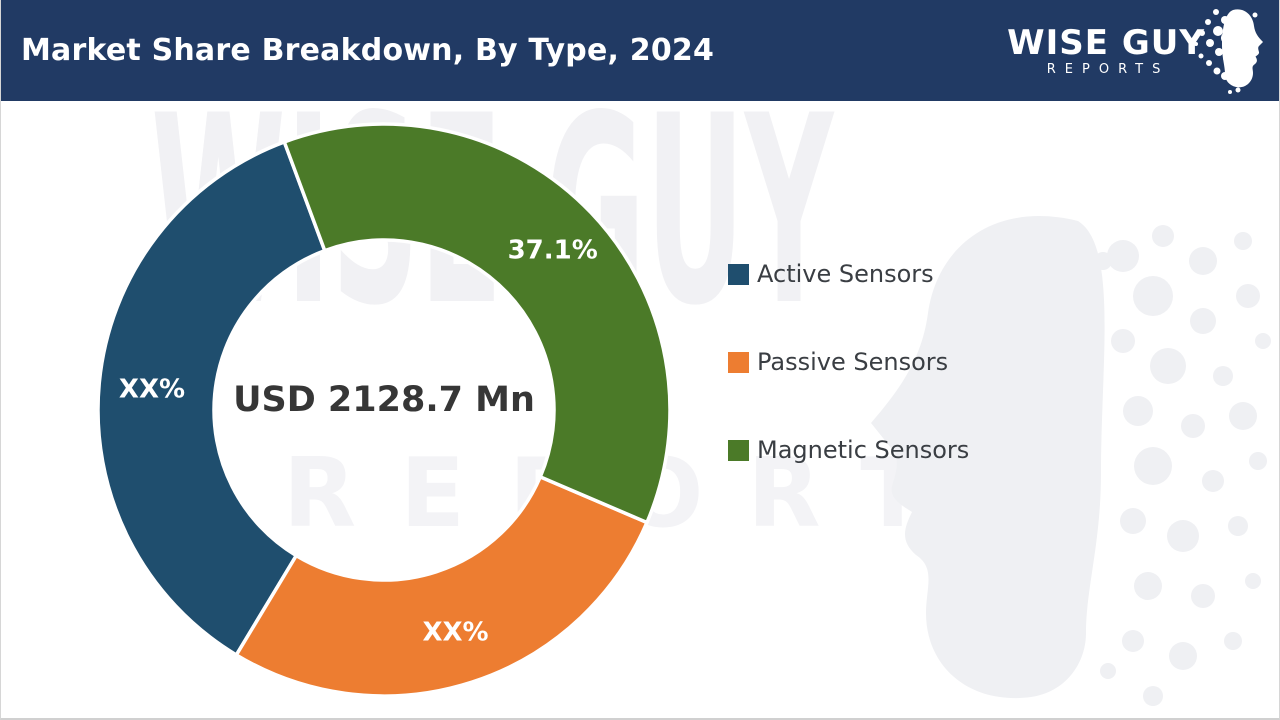  I want to click on legend-swatch-magnetic-sensors, so click(738, 450).